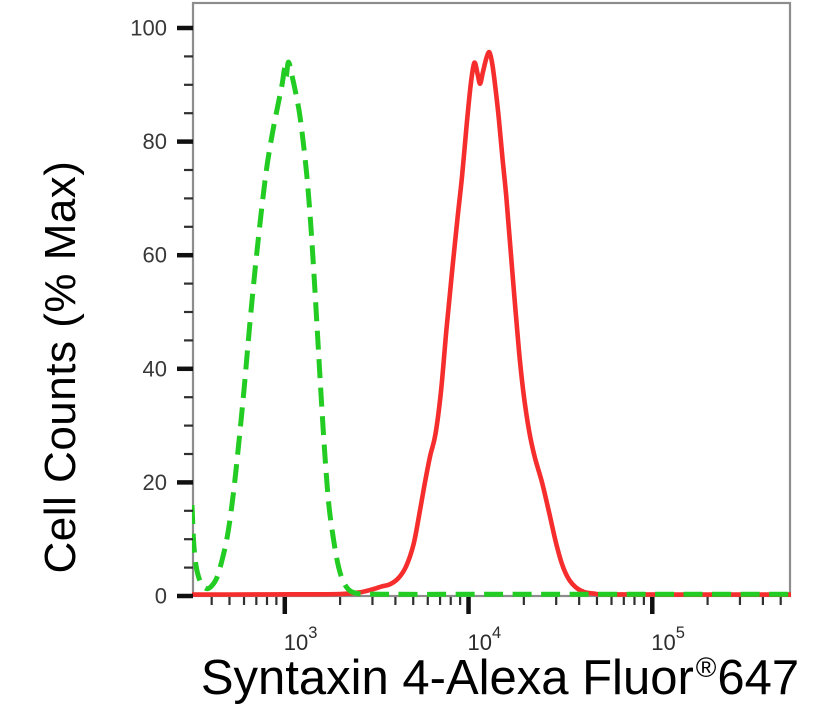 Image resolution: width=835 pixels, height=724 pixels. I want to click on y-axis-tick-labels: 0 20 40 60 80 100, so click(148, 312).